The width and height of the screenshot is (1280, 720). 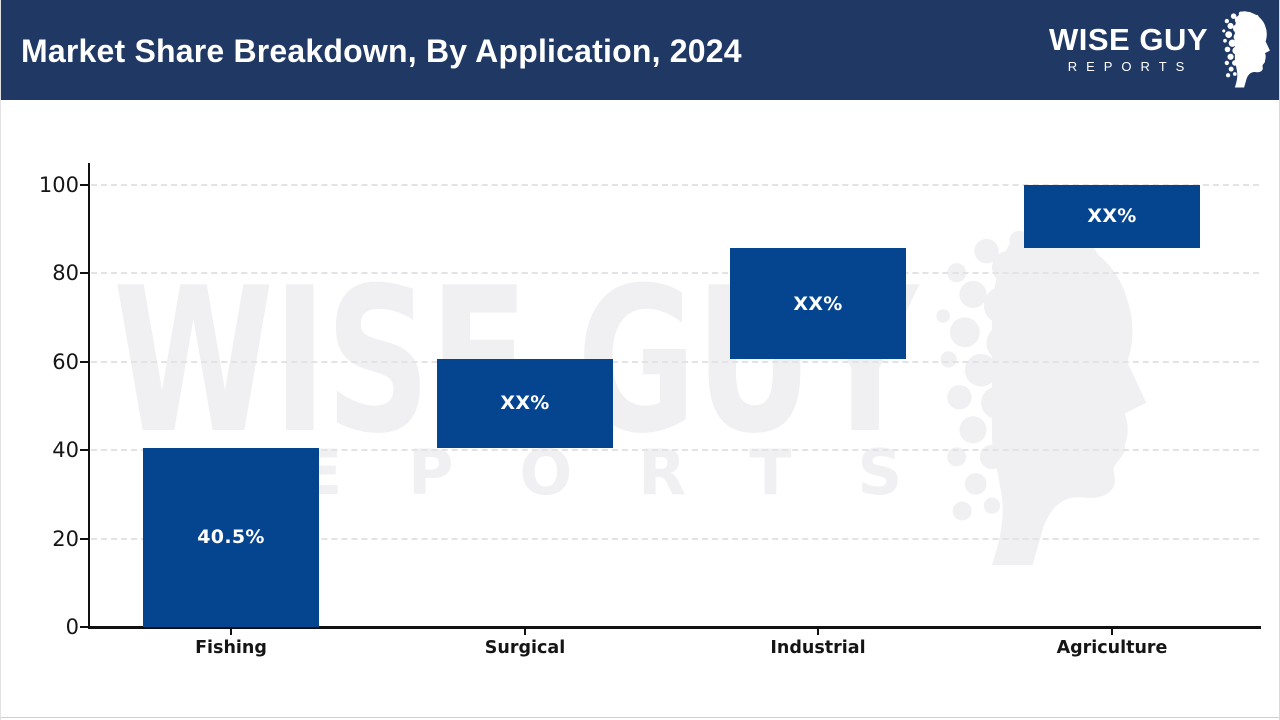 What do you see at coordinates (44, 362) in the screenshot?
I see `y-tick-label: 60` at bounding box center [44, 362].